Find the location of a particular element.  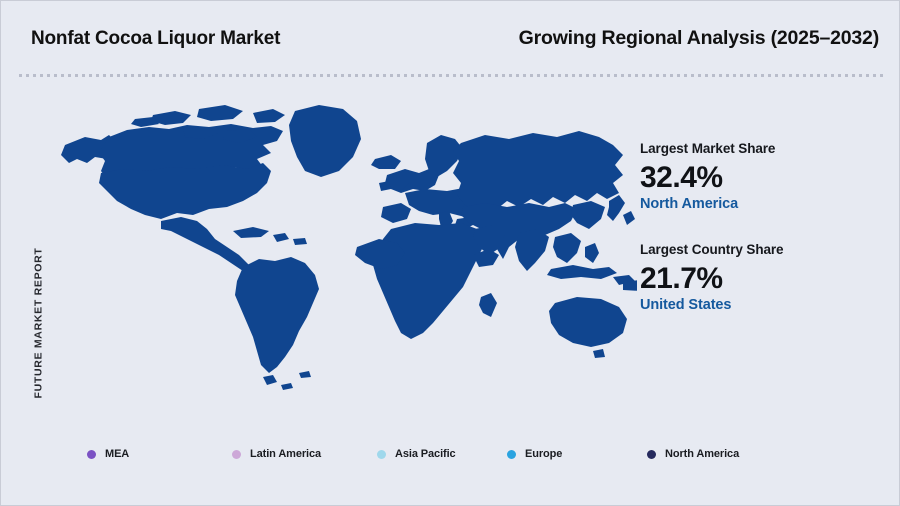

stat-value: 21.7% is located at coordinates (681, 279).